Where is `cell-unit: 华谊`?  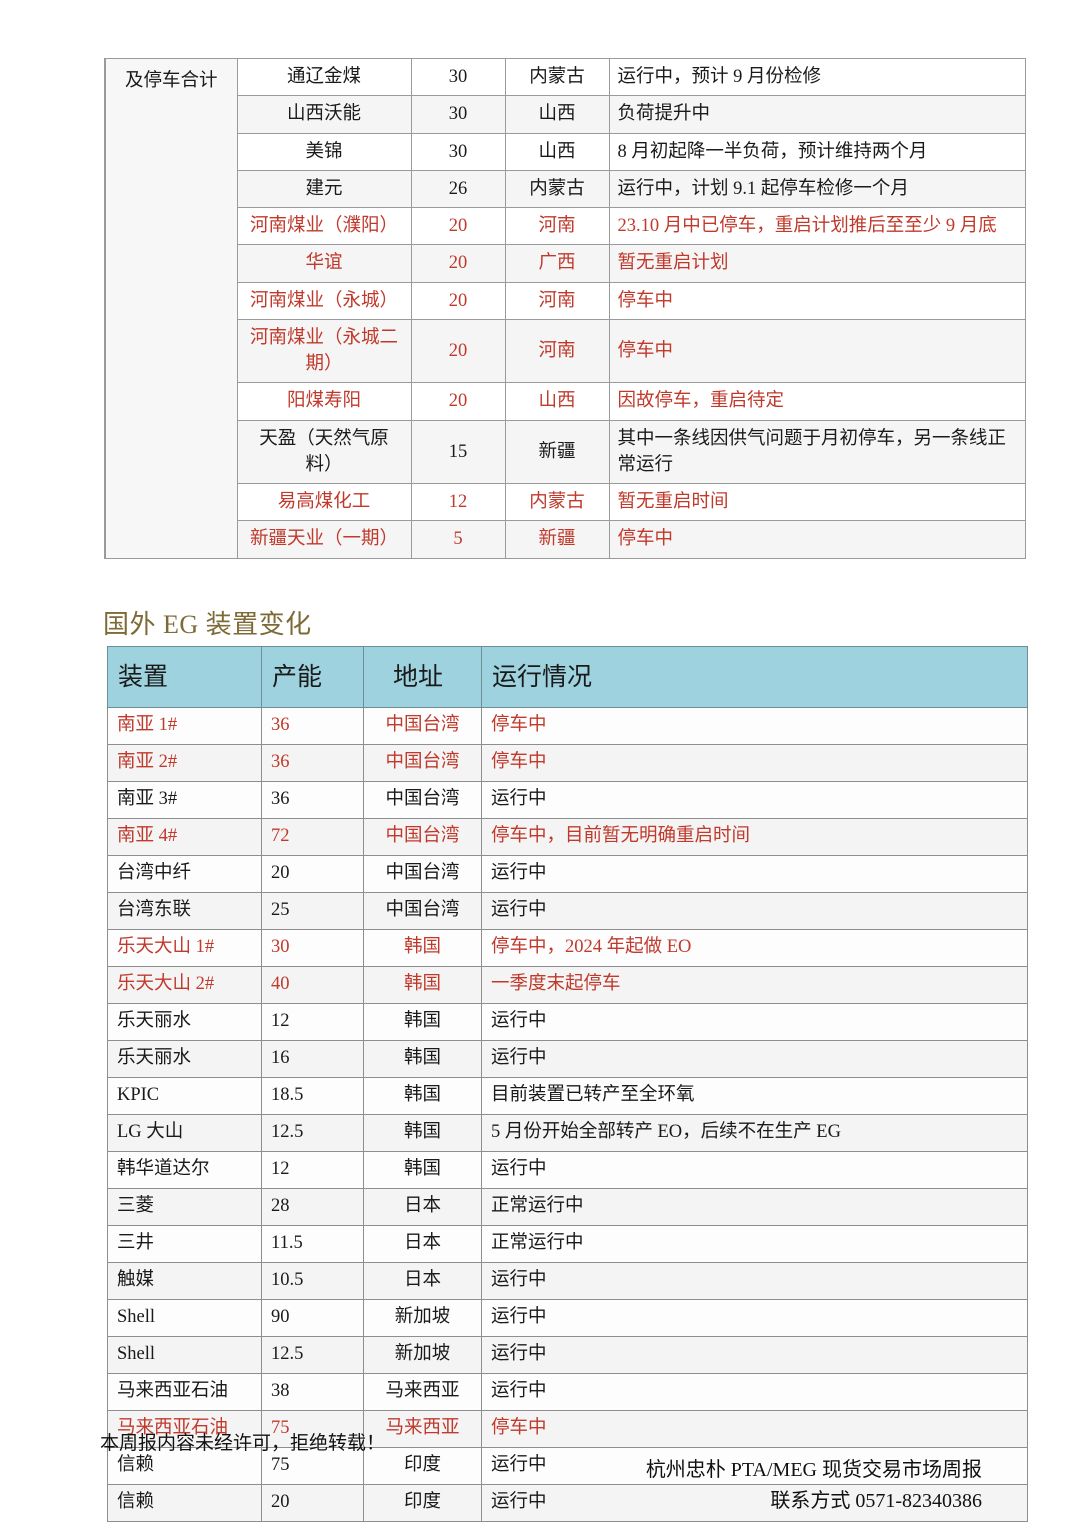 cell-unit: 华谊 is located at coordinates (324, 263).